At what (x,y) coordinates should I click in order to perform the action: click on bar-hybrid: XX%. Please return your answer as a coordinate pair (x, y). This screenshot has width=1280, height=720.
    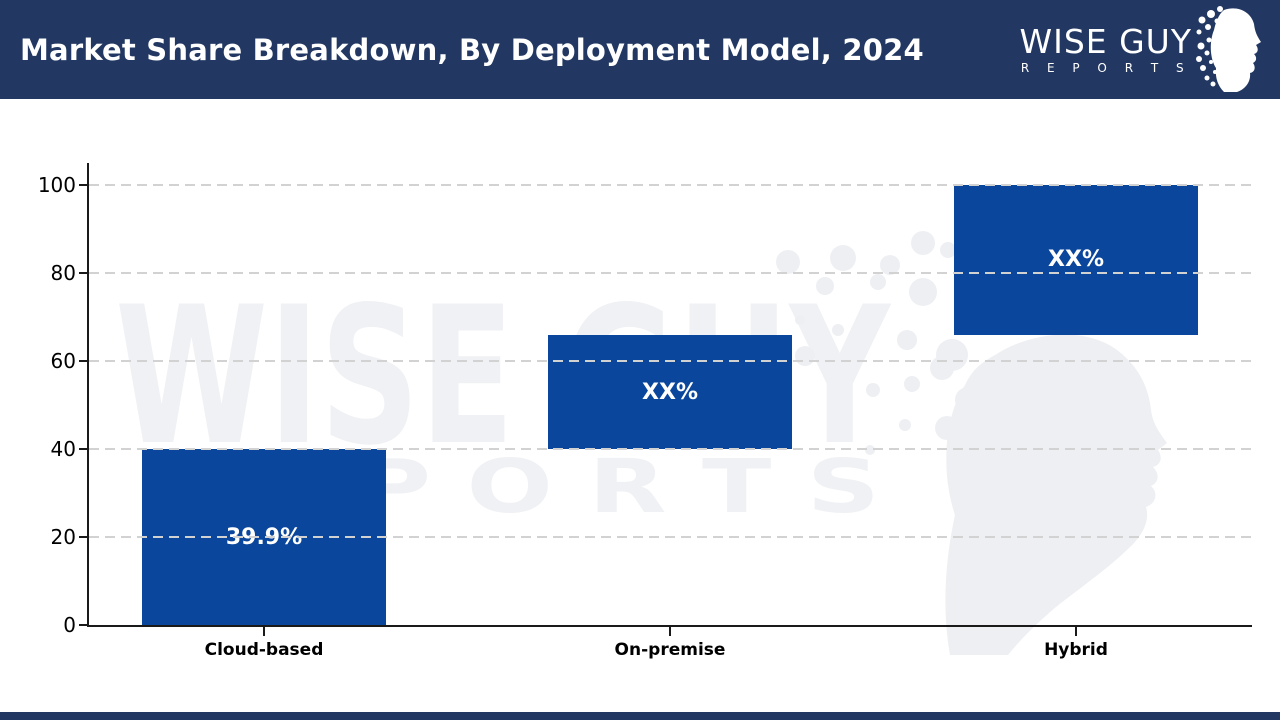
    Looking at the image, I should click on (1076, 260).